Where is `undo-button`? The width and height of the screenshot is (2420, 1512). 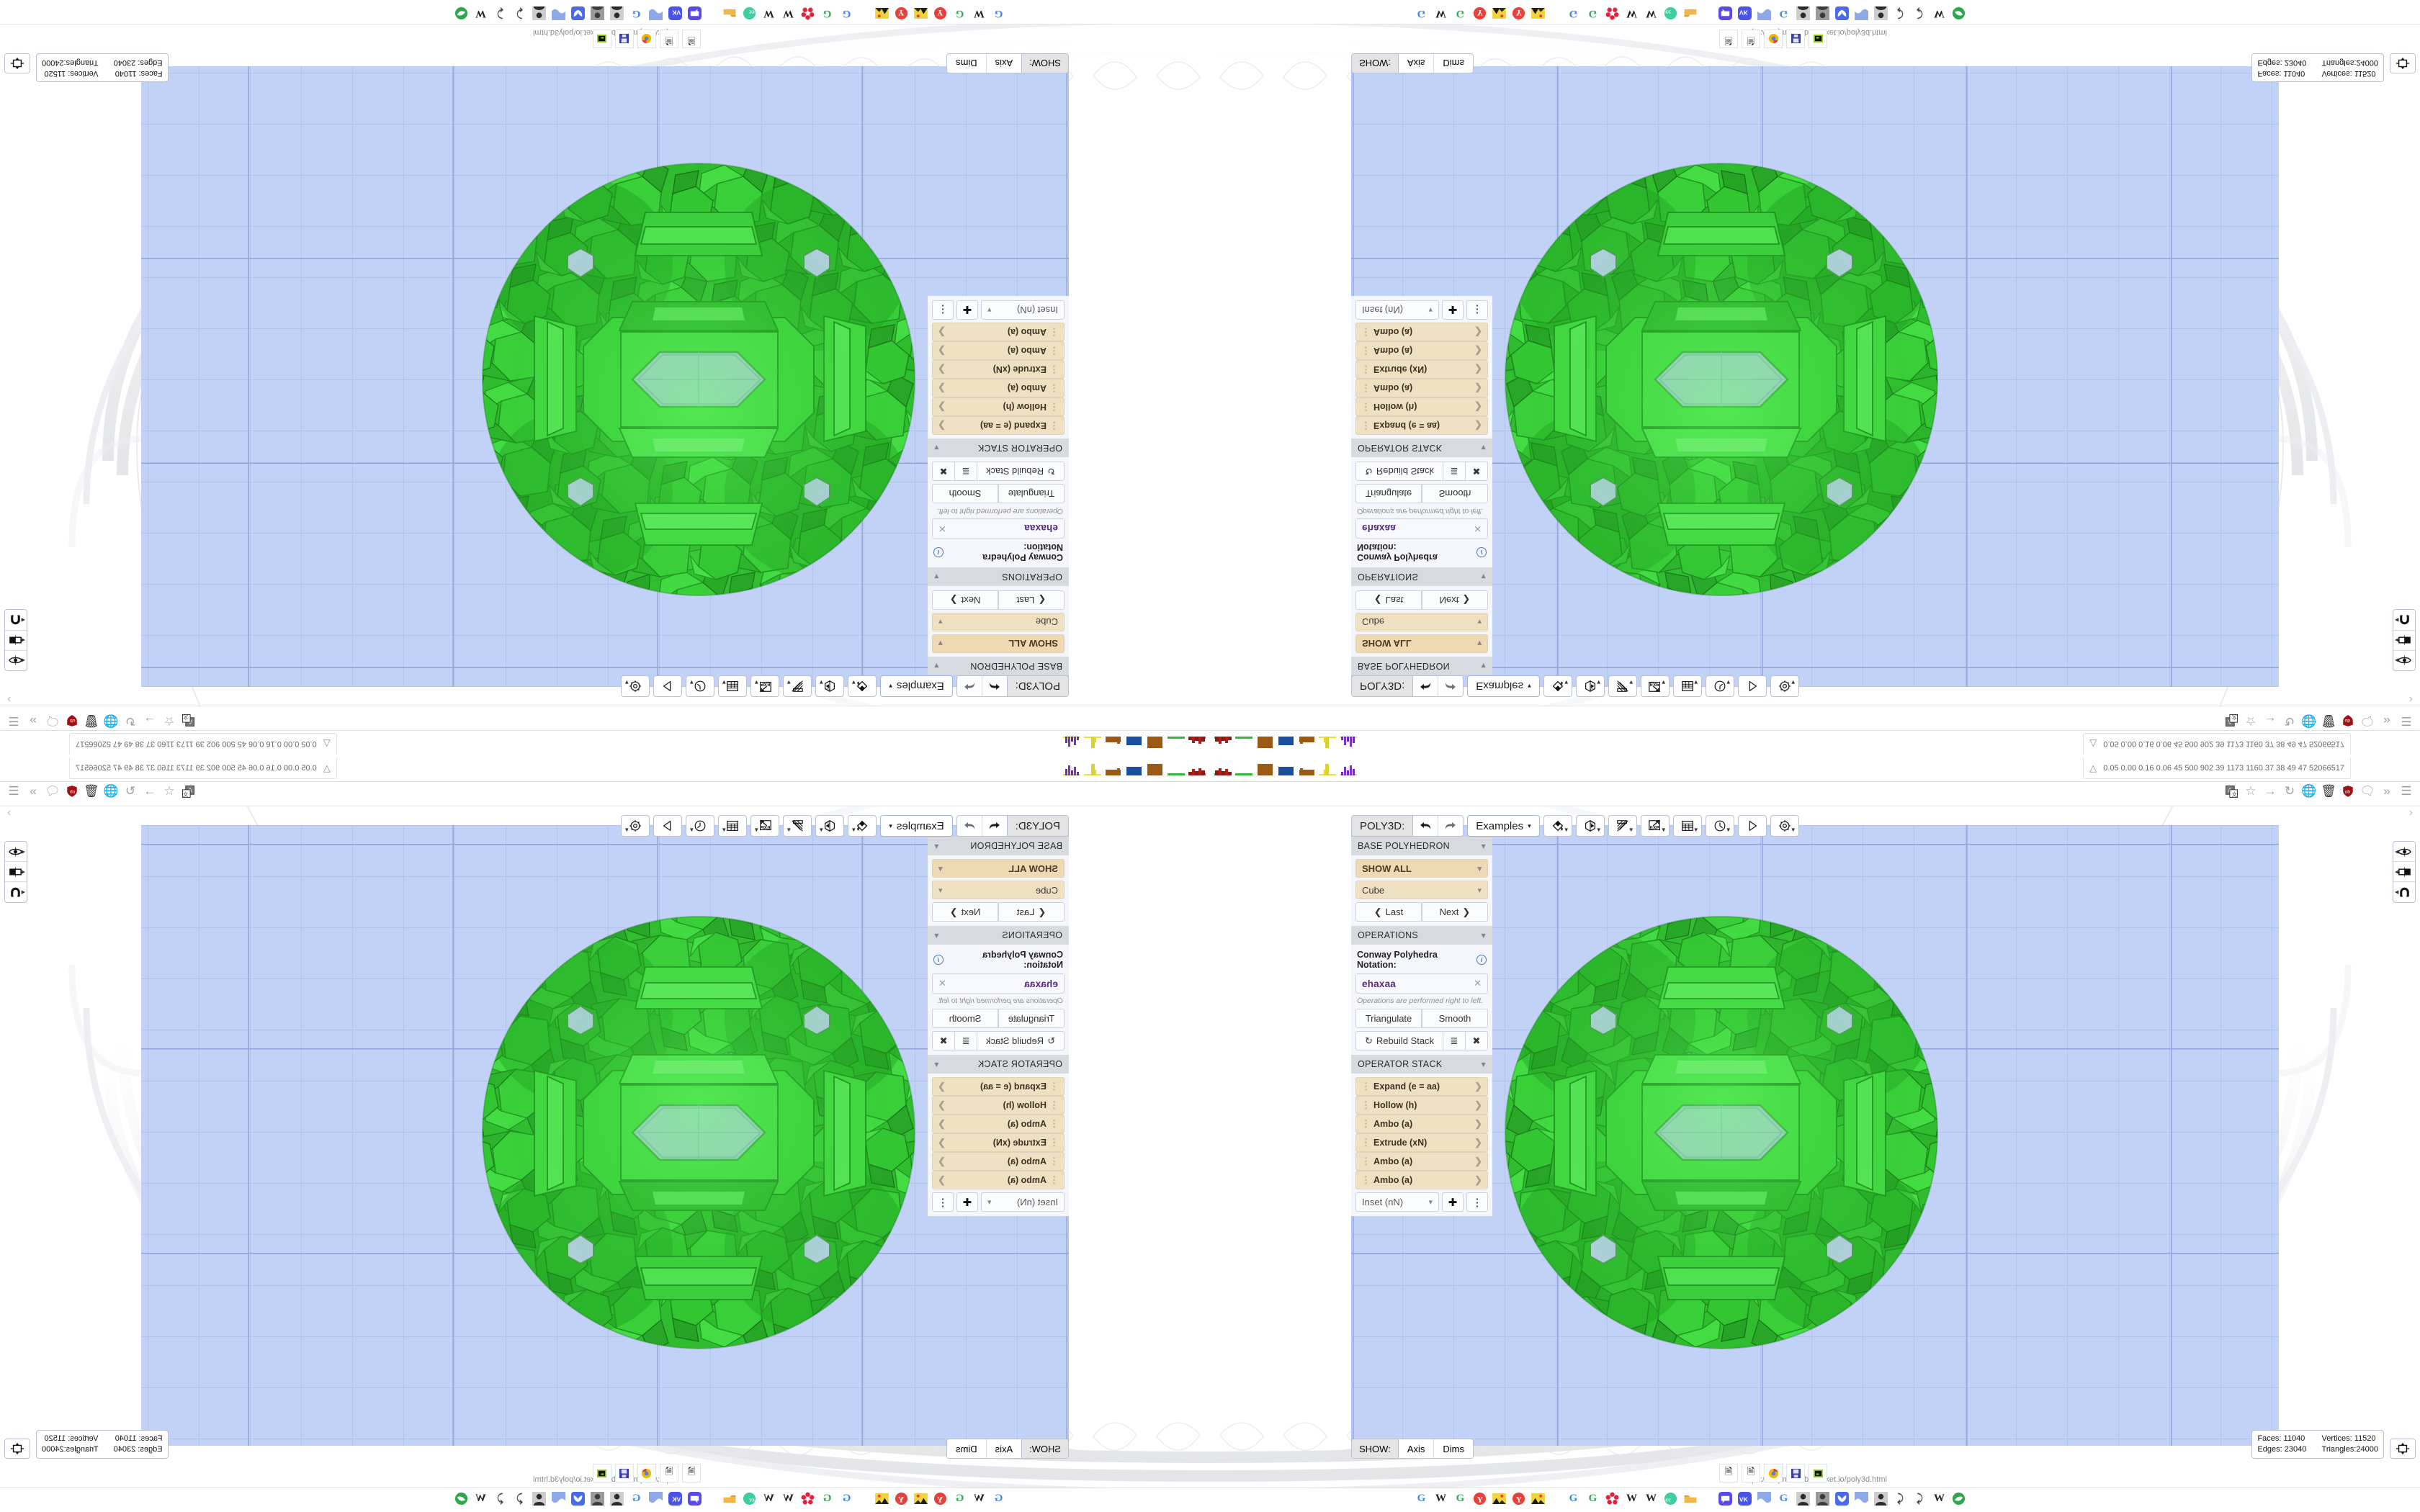 undo-button is located at coordinates (994, 826).